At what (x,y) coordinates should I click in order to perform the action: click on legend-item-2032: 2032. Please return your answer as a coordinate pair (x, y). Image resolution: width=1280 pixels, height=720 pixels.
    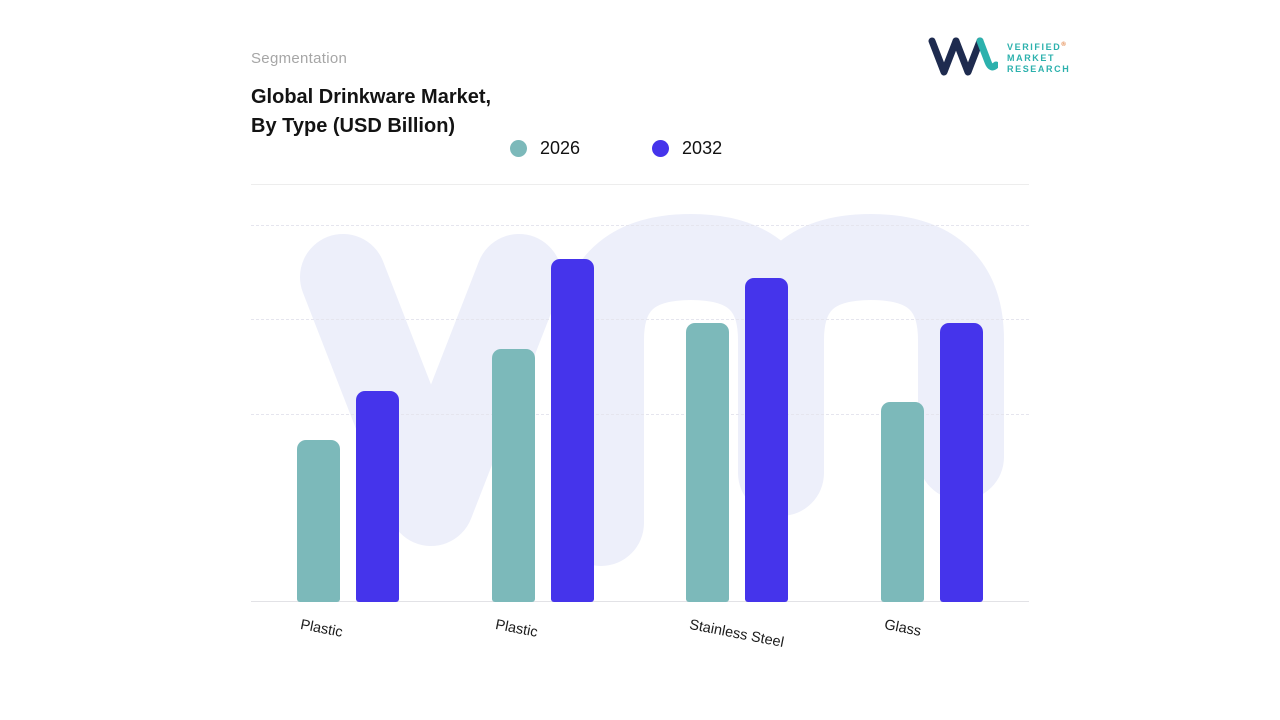
    Looking at the image, I should click on (687, 148).